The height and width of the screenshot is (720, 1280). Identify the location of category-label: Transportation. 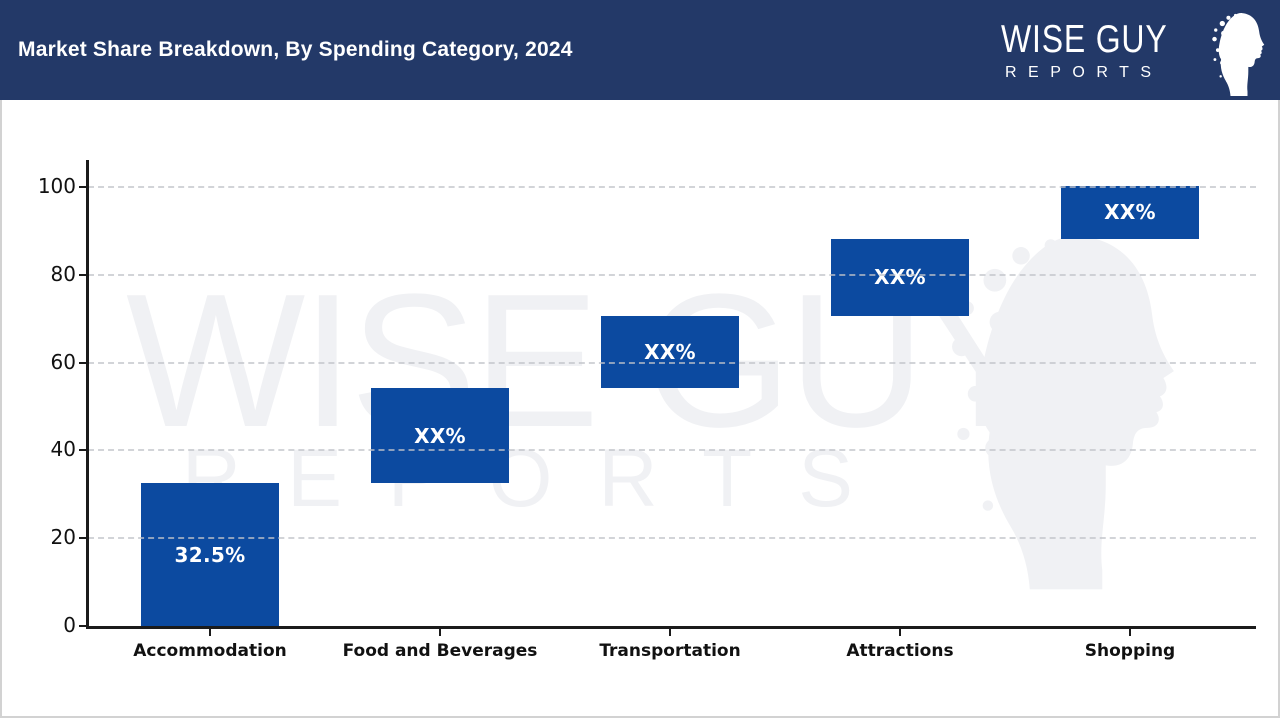
(670, 651).